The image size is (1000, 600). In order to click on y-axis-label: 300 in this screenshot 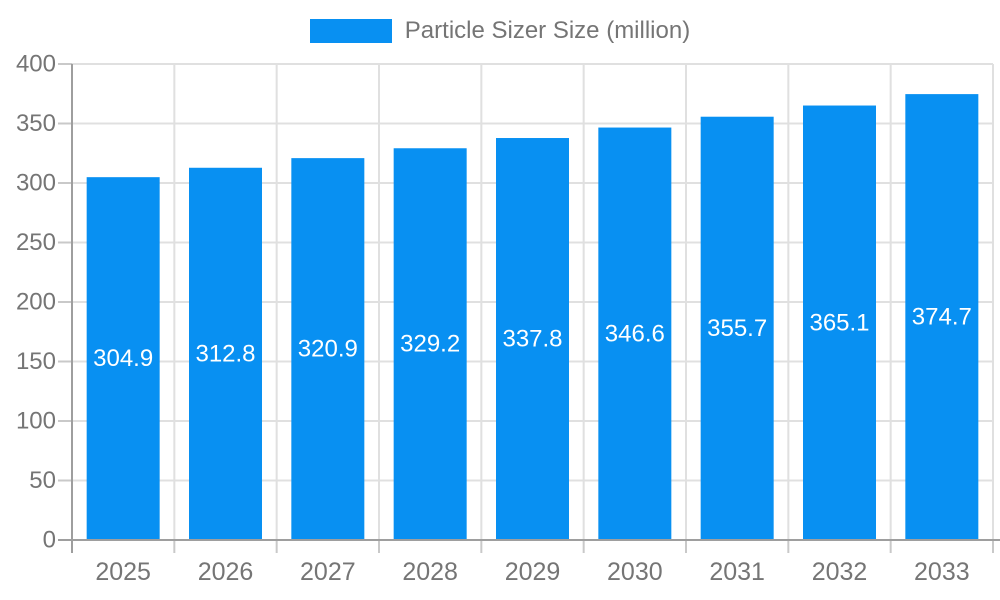, I will do `click(36, 183)`.